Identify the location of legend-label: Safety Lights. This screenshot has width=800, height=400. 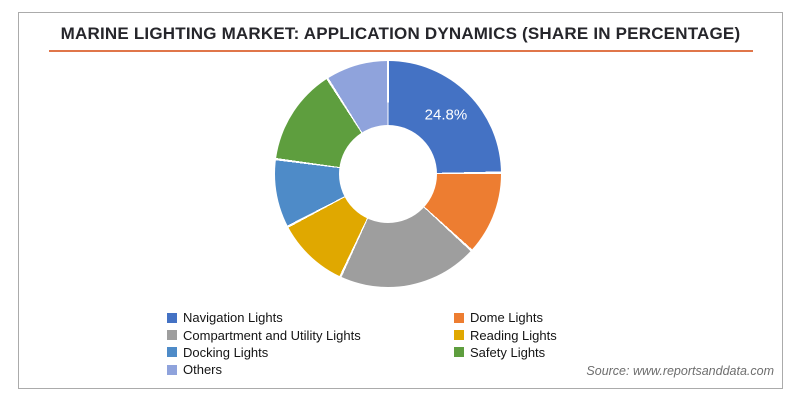
(508, 352).